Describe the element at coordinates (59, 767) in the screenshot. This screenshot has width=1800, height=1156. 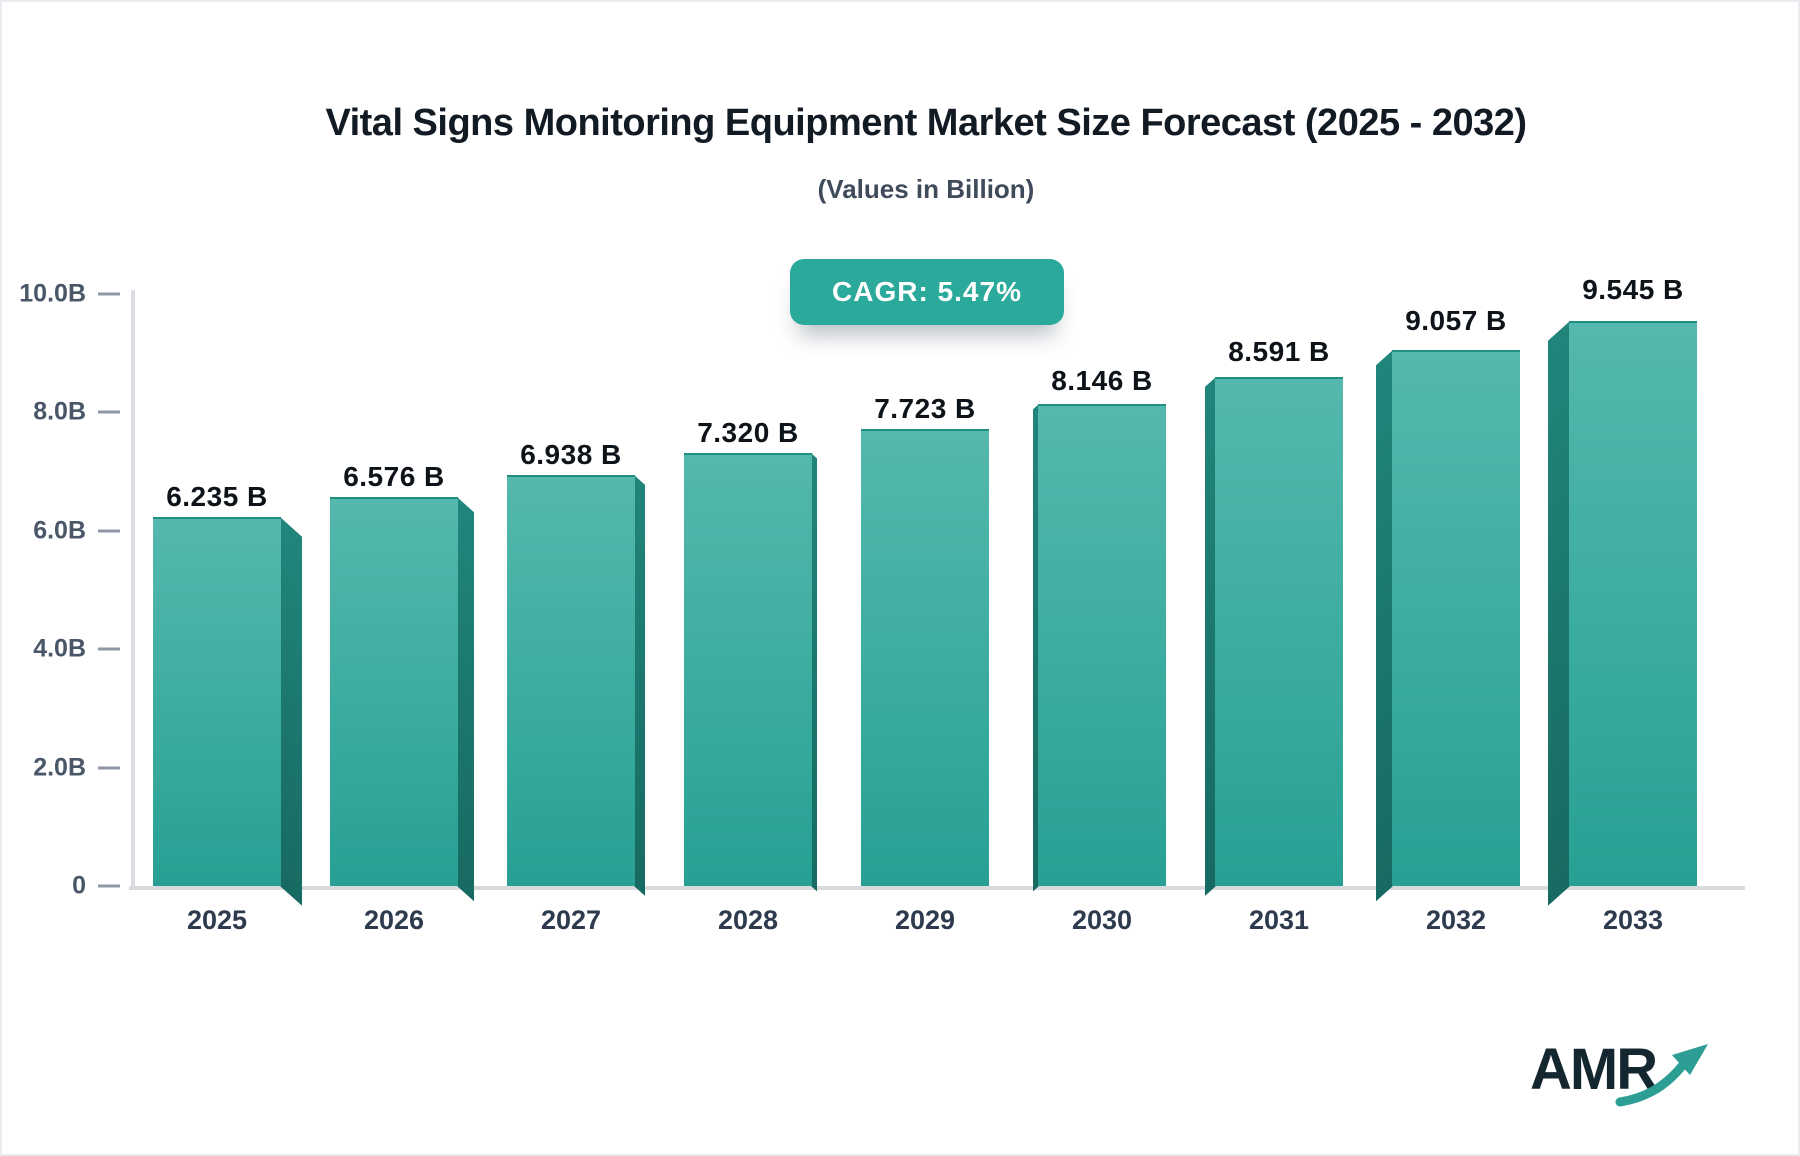
I see `y-axis-label: 2.0B` at that location.